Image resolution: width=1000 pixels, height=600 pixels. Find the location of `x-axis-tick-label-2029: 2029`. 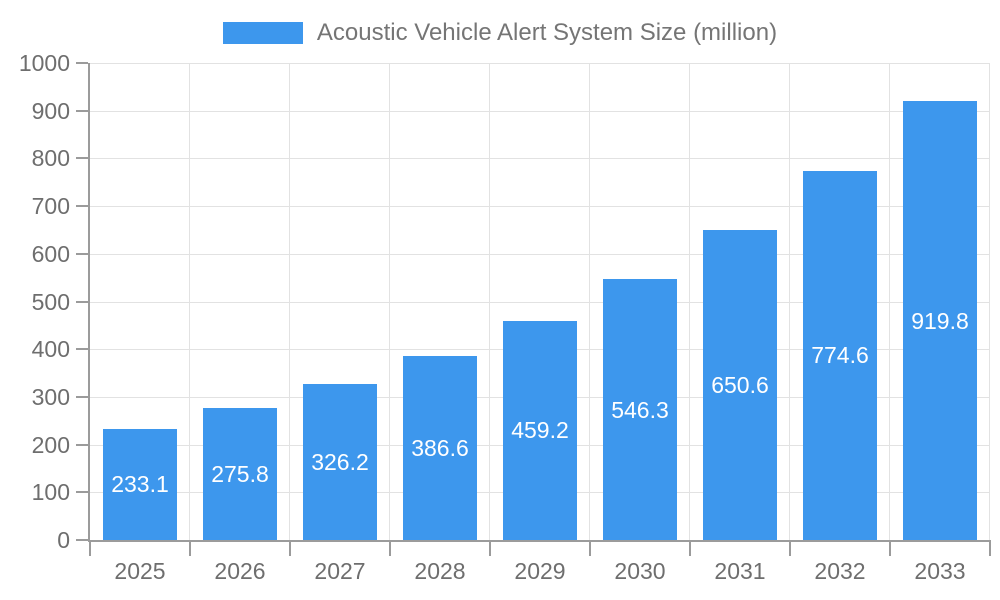

x-axis-tick-label-2029: 2029 is located at coordinates (540, 571).